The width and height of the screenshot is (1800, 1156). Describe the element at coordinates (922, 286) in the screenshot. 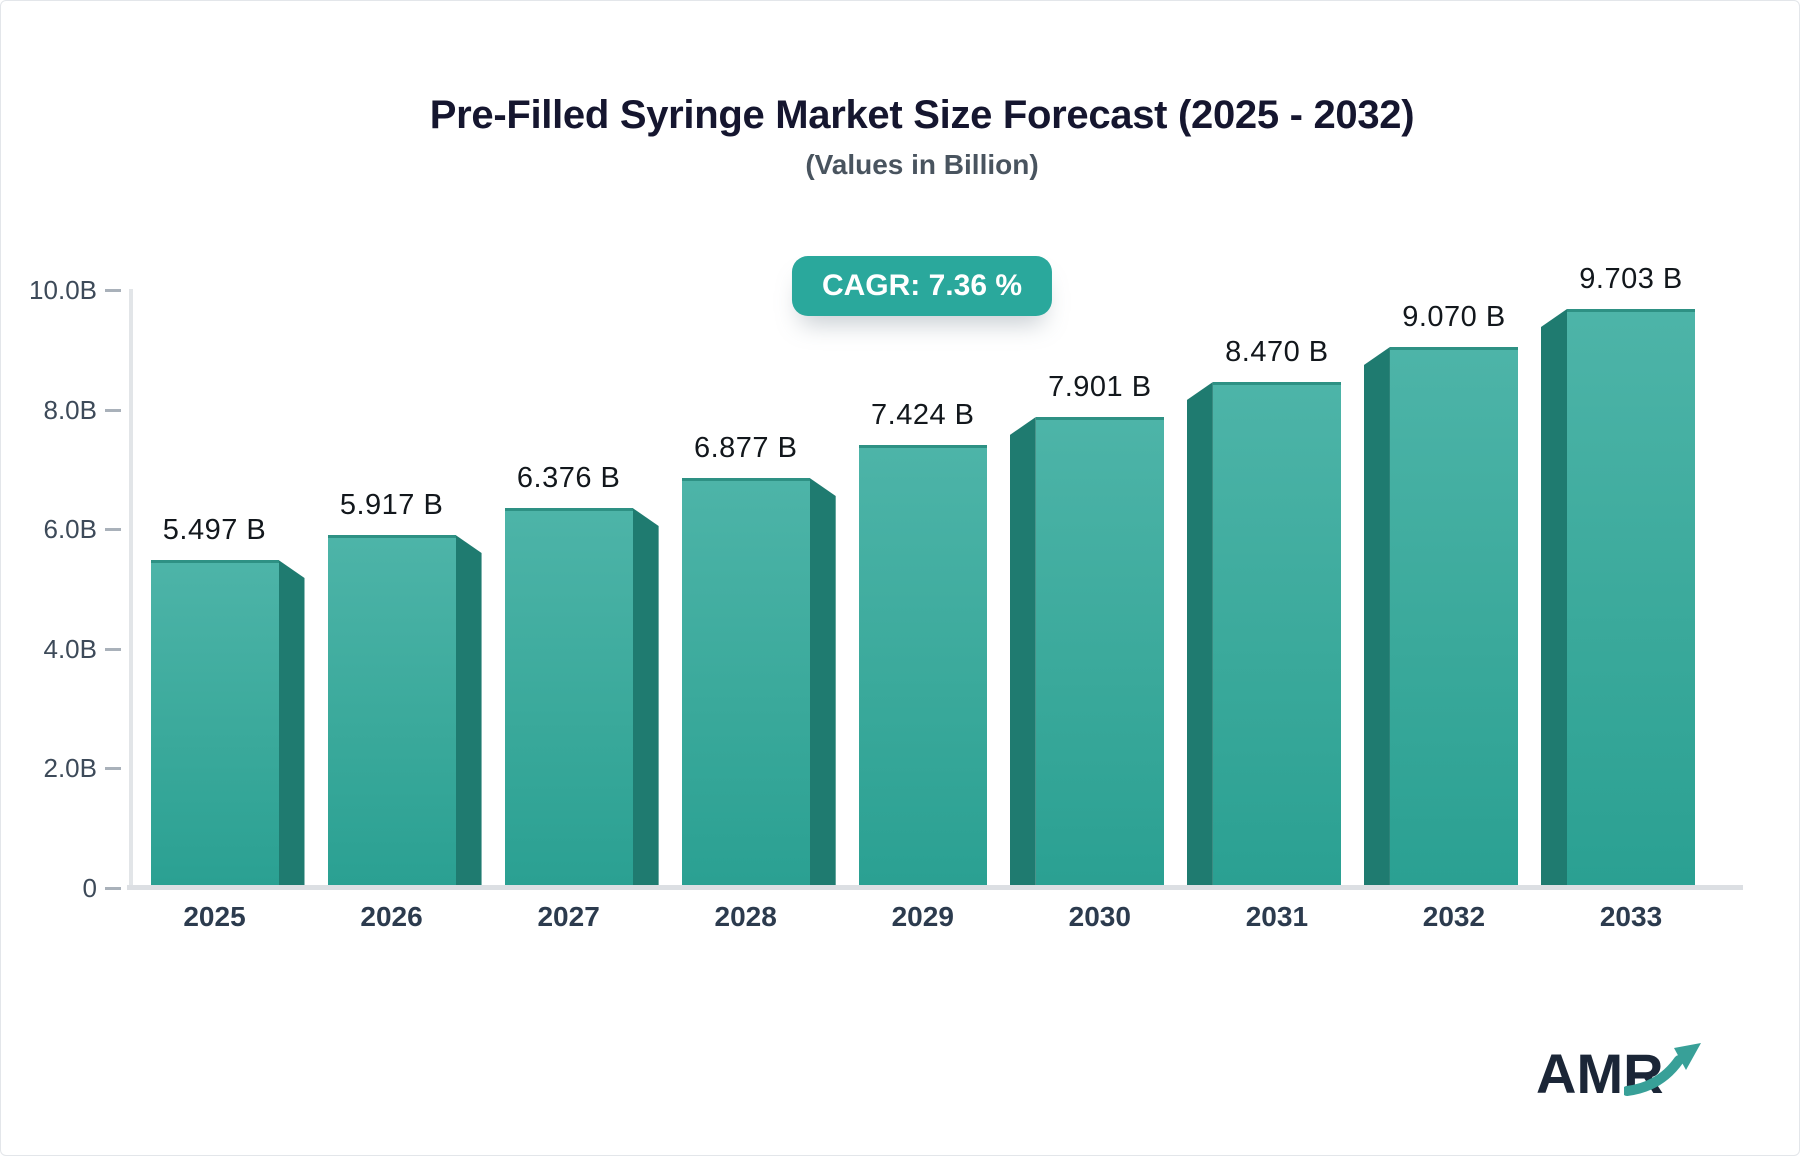

I see `cagr-badge: CAGR: 7.36 %` at that location.